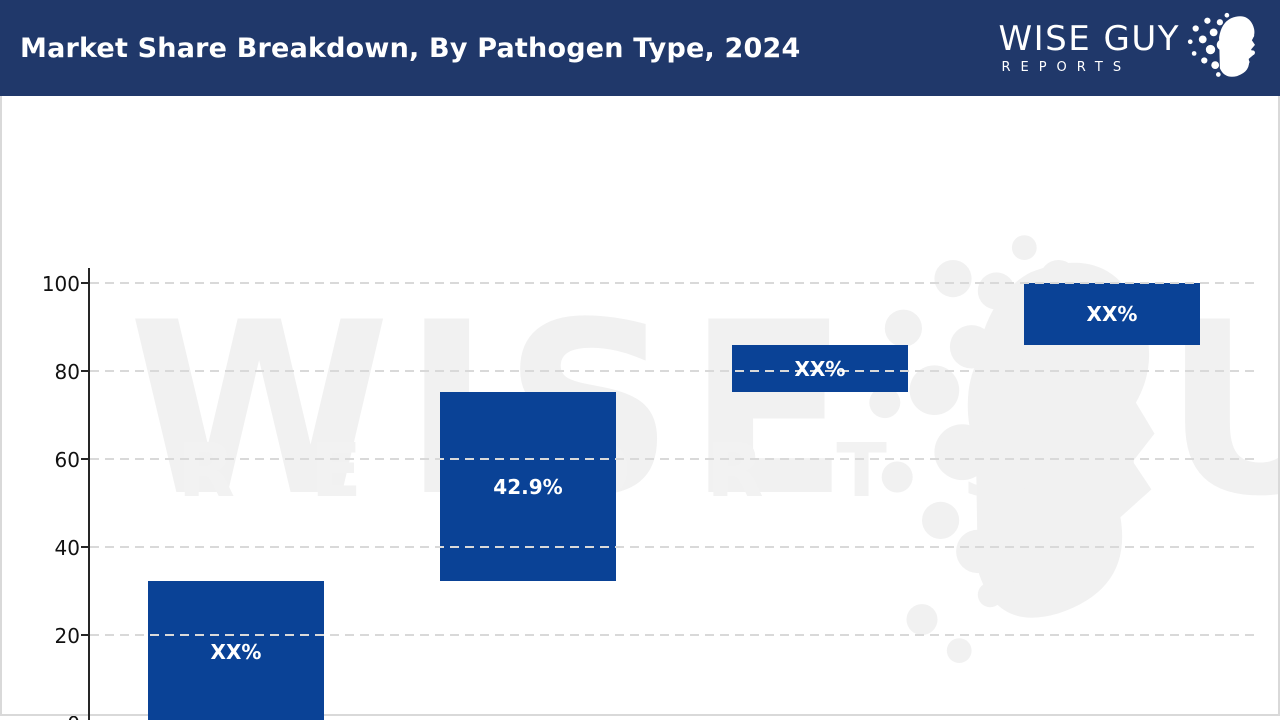  What do you see at coordinates (67, 460) in the screenshot?
I see `y-tick-label-60: 60` at bounding box center [67, 460].